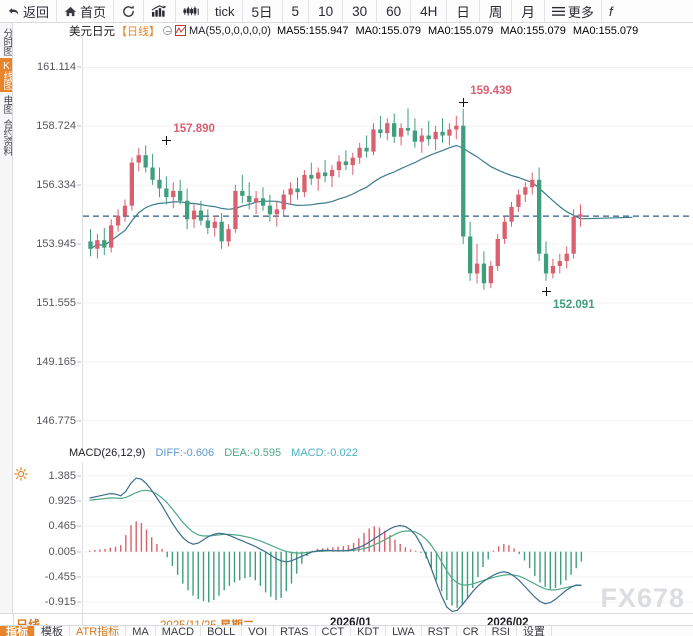  Describe the element at coordinates (93, 12) in the screenshot. I see `home-button-label: 首页` at that location.